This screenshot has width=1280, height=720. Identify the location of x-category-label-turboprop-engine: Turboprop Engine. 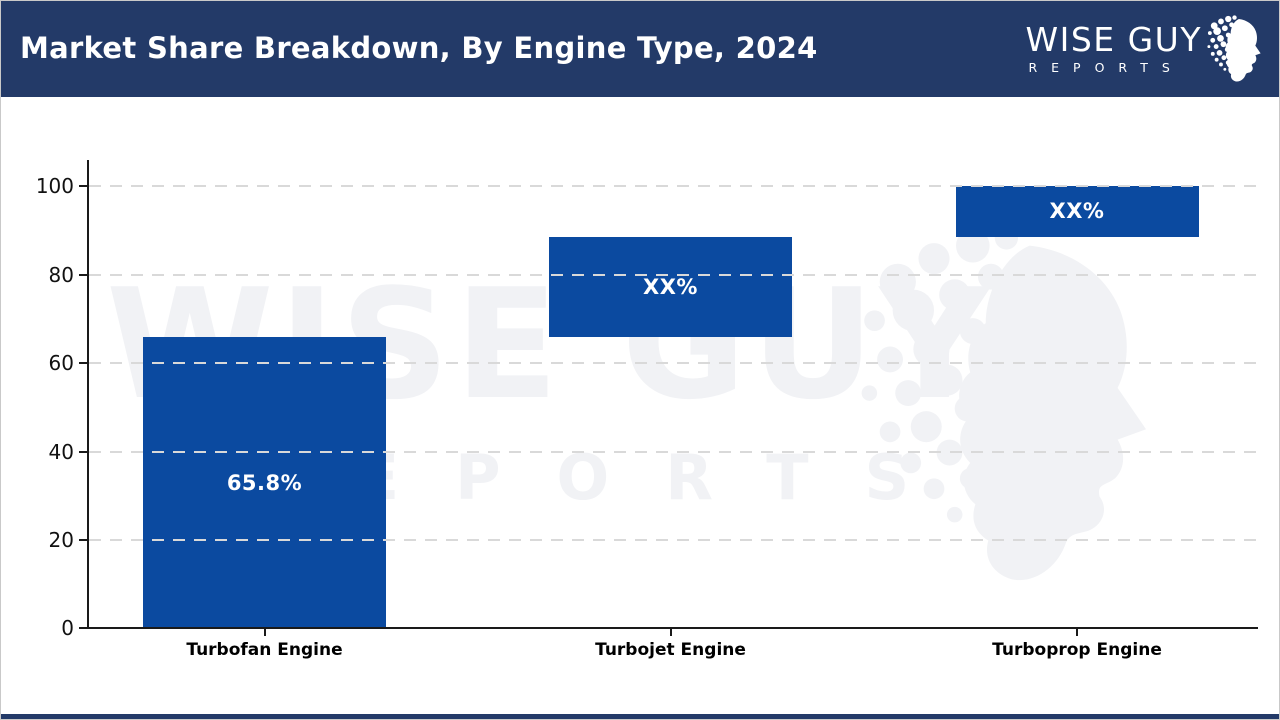
(1077, 650).